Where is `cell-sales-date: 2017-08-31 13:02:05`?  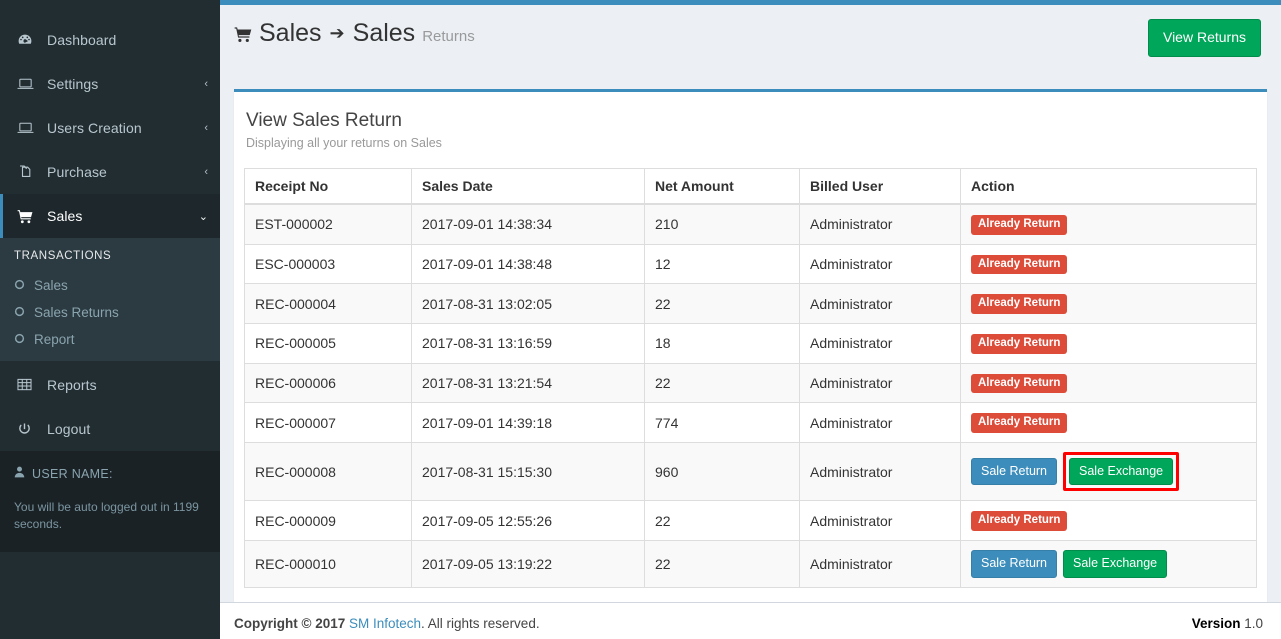 cell-sales-date: 2017-08-31 13:02:05 is located at coordinates (528, 303).